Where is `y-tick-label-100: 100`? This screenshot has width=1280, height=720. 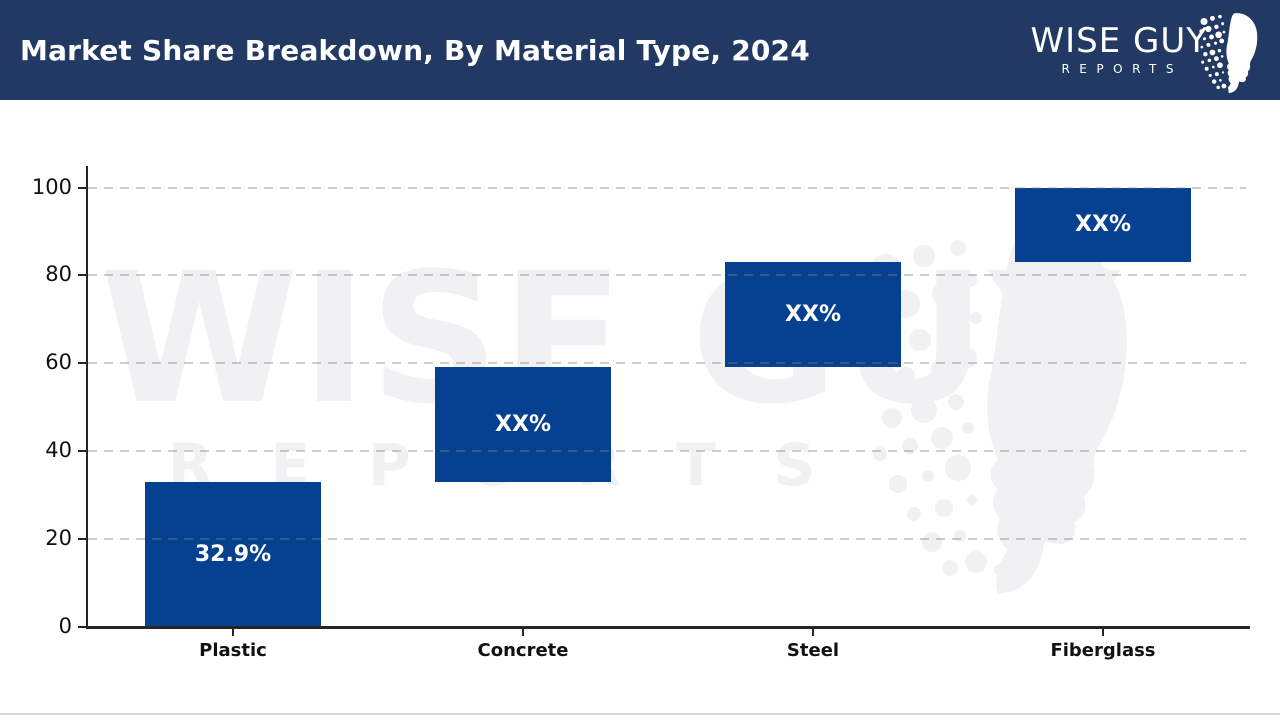 y-tick-label-100: 100 is located at coordinates (51, 186).